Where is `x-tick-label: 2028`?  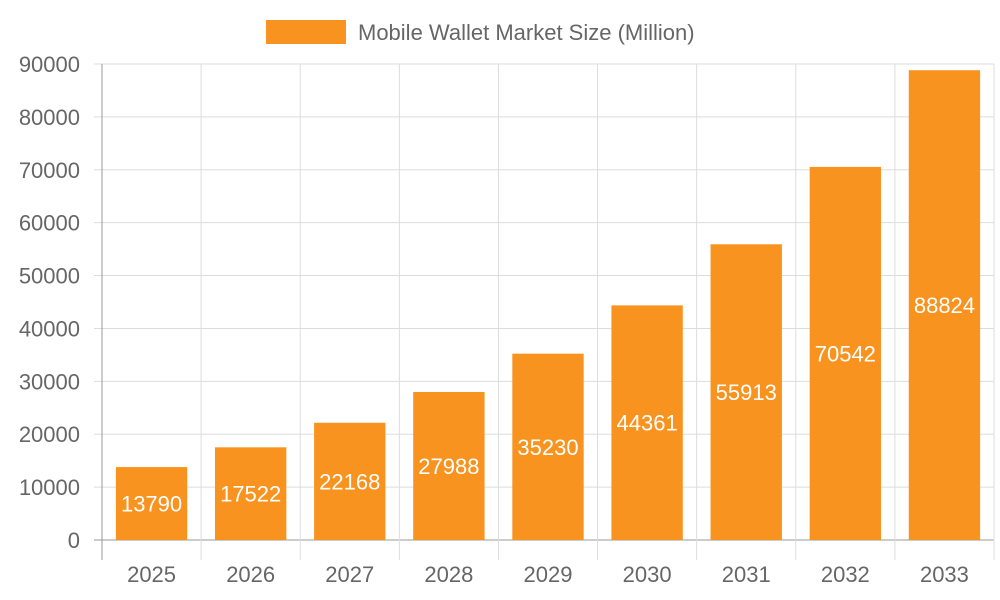
x-tick-label: 2028 is located at coordinates (448, 574).